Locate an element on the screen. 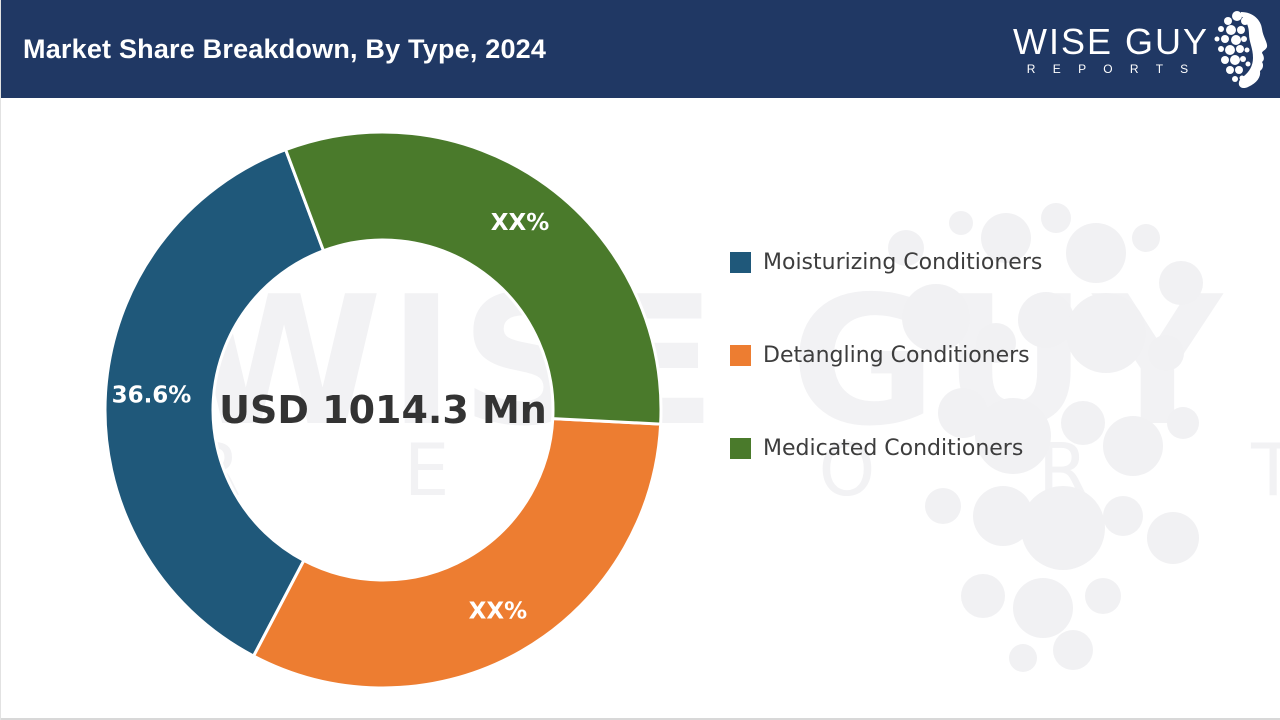 The width and height of the screenshot is (1280, 720). legend-item-moisturizing: Moisturizing Conditioners is located at coordinates (886, 262).